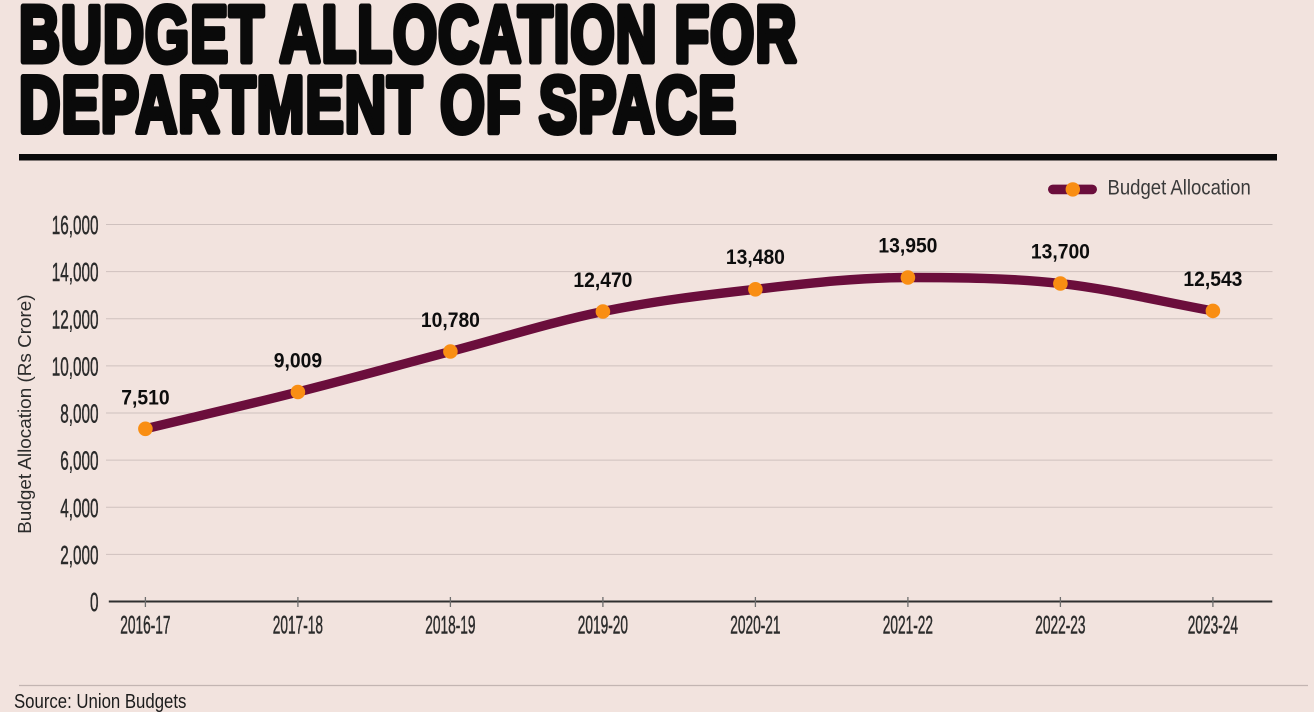 Image resolution: width=1314 pixels, height=712 pixels. Describe the element at coordinates (1213, 625) in the screenshot. I see `svg-text: 2023-24` at that location.